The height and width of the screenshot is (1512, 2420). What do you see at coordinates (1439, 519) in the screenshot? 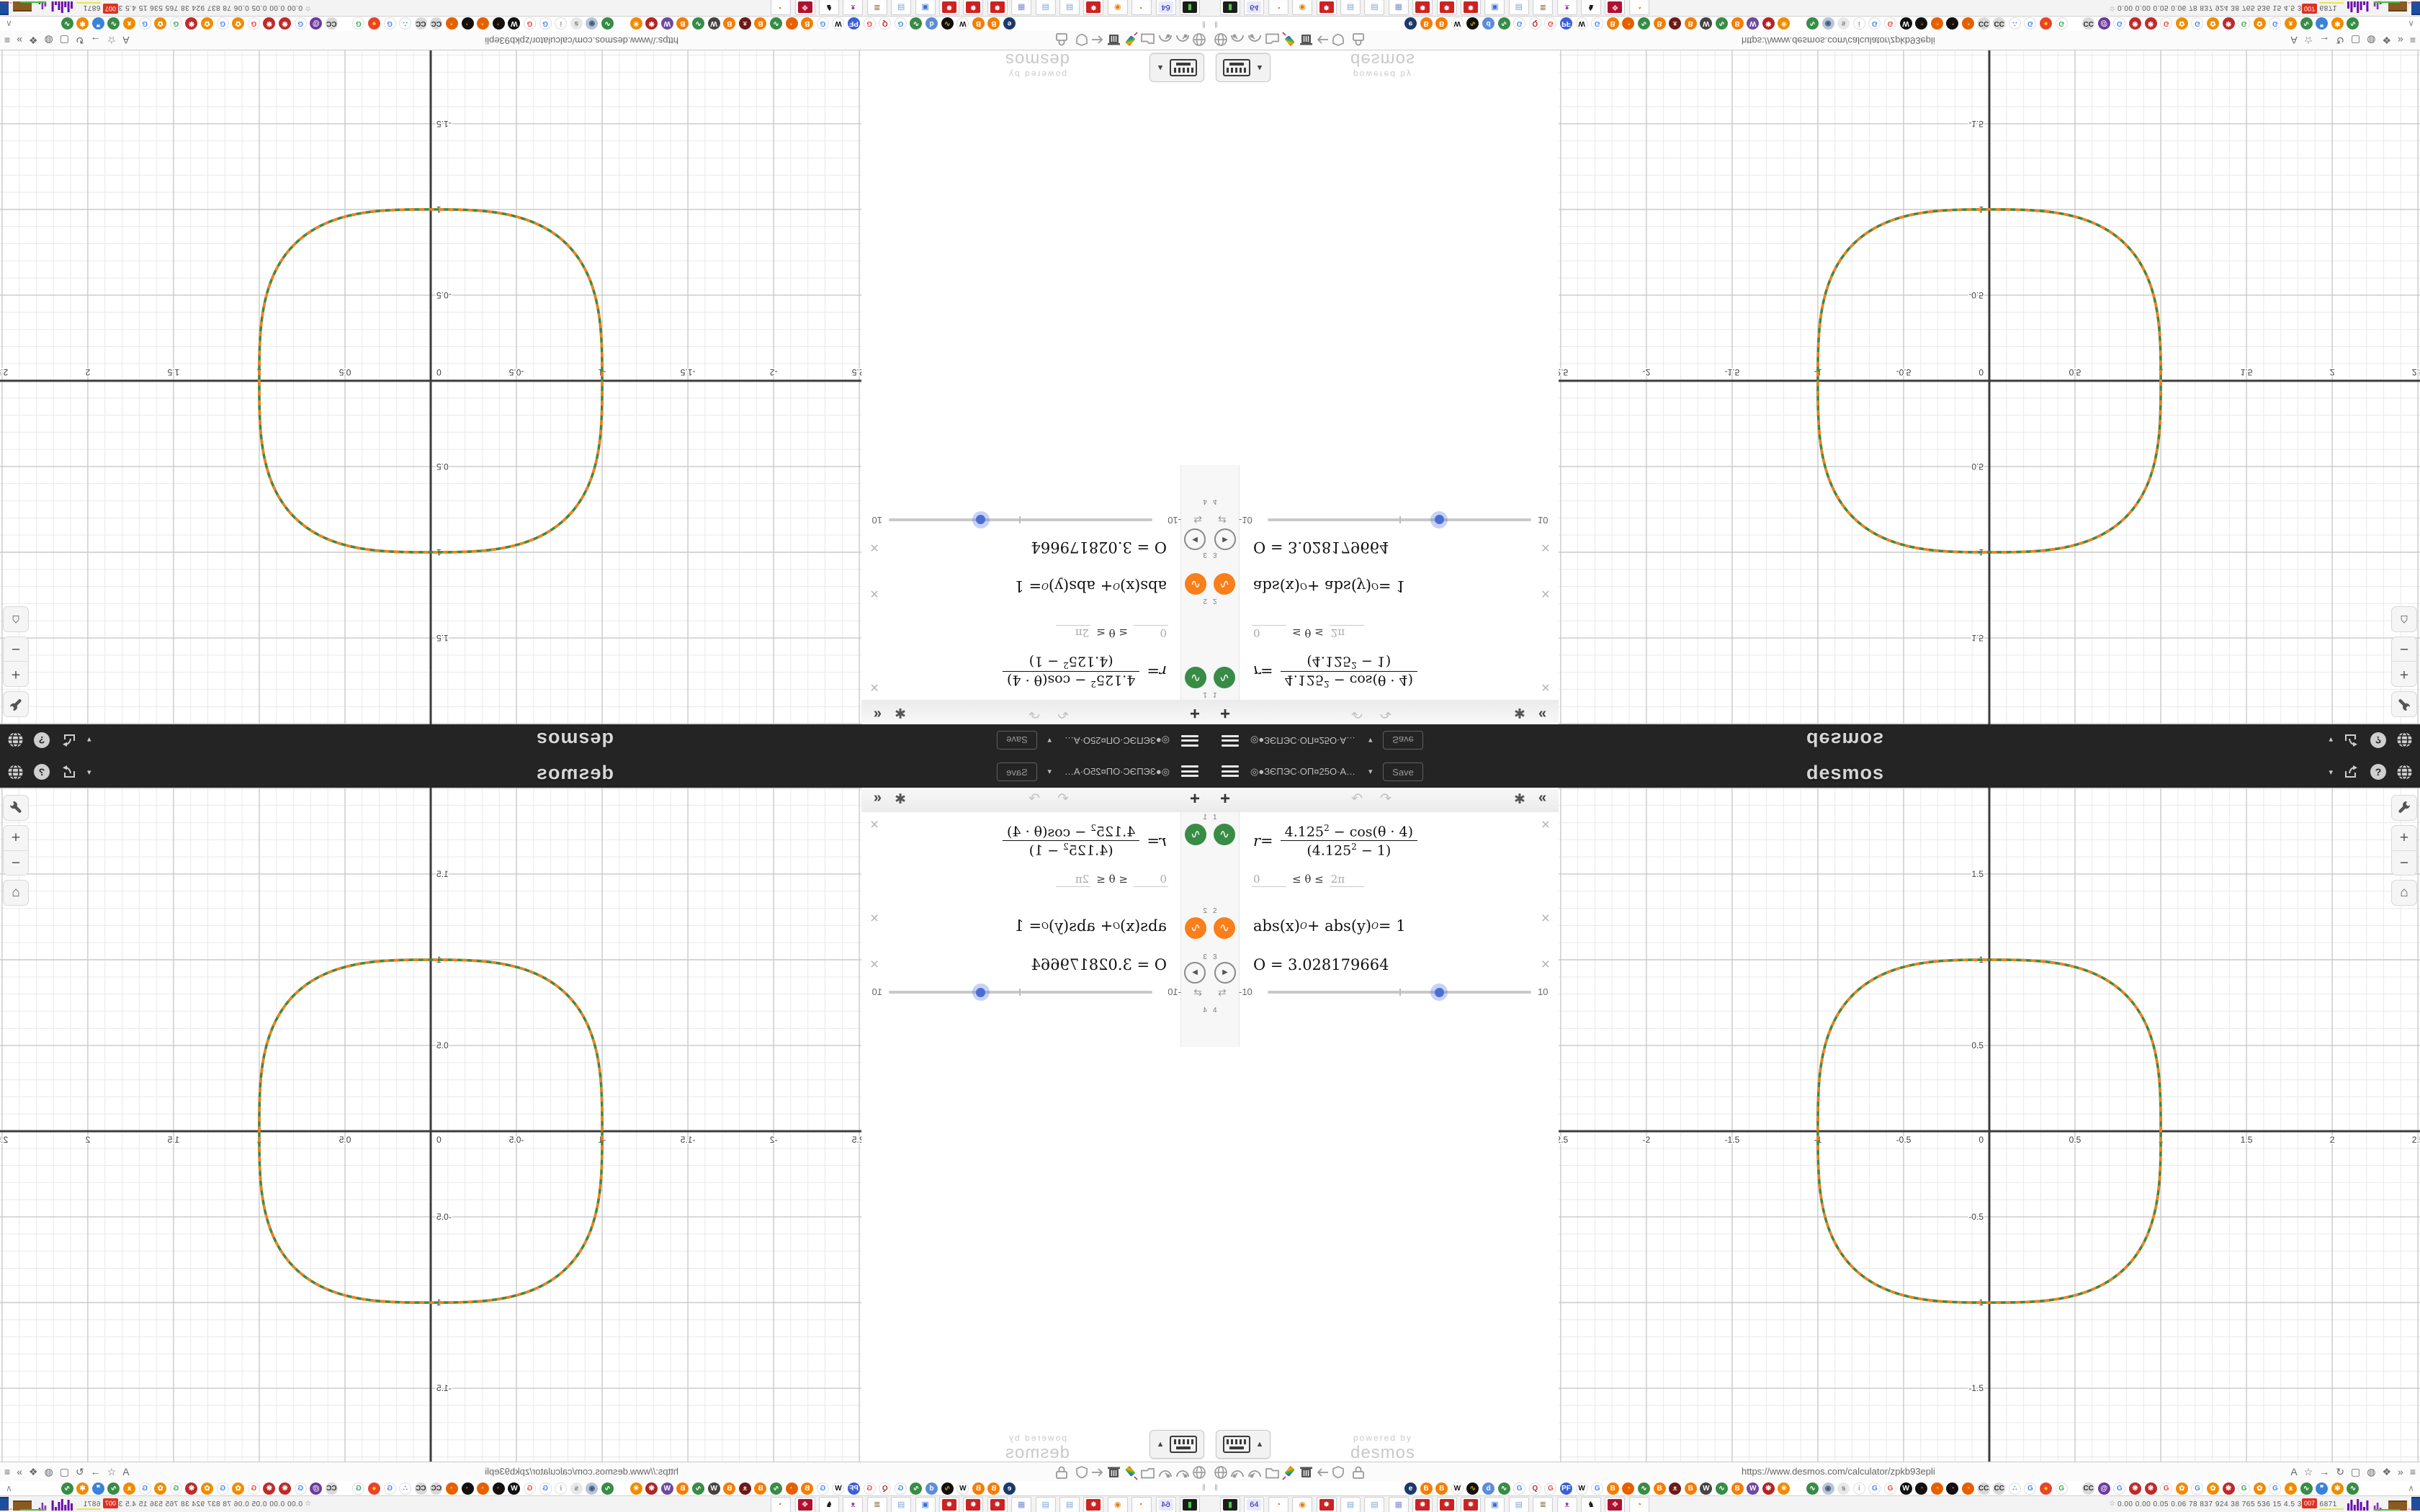
I see `slider-handle` at bounding box center [1439, 519].